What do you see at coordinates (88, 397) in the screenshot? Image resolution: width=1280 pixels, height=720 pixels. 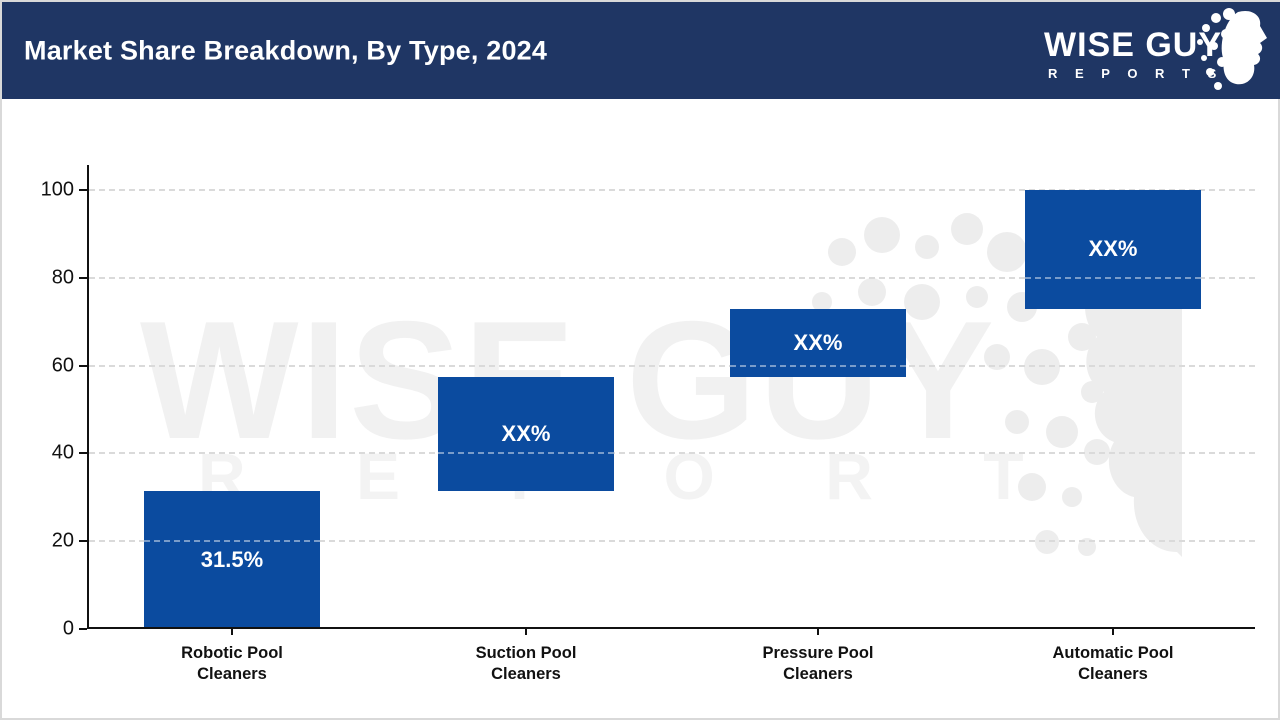 I see `y-axis-line` at bounding box center [88, 397].